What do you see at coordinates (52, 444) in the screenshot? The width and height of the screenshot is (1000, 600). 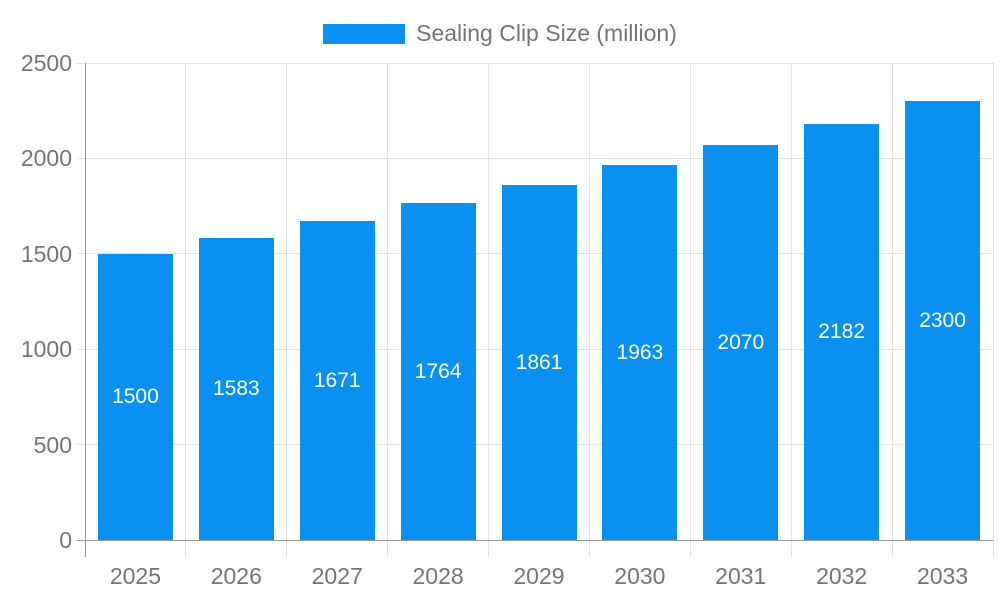 I see `y-axis-label-500: 500` at bounding box center [52, 444].